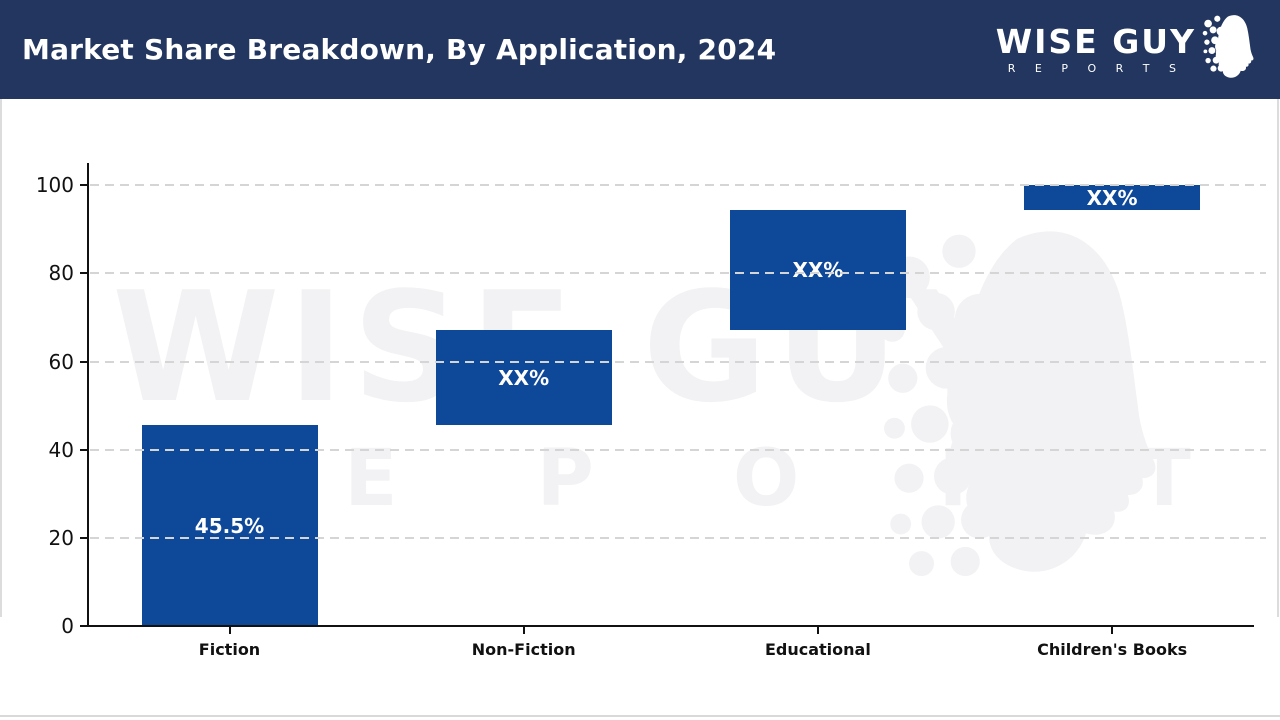  I want to click on y-axis-line, so click(88, 395).